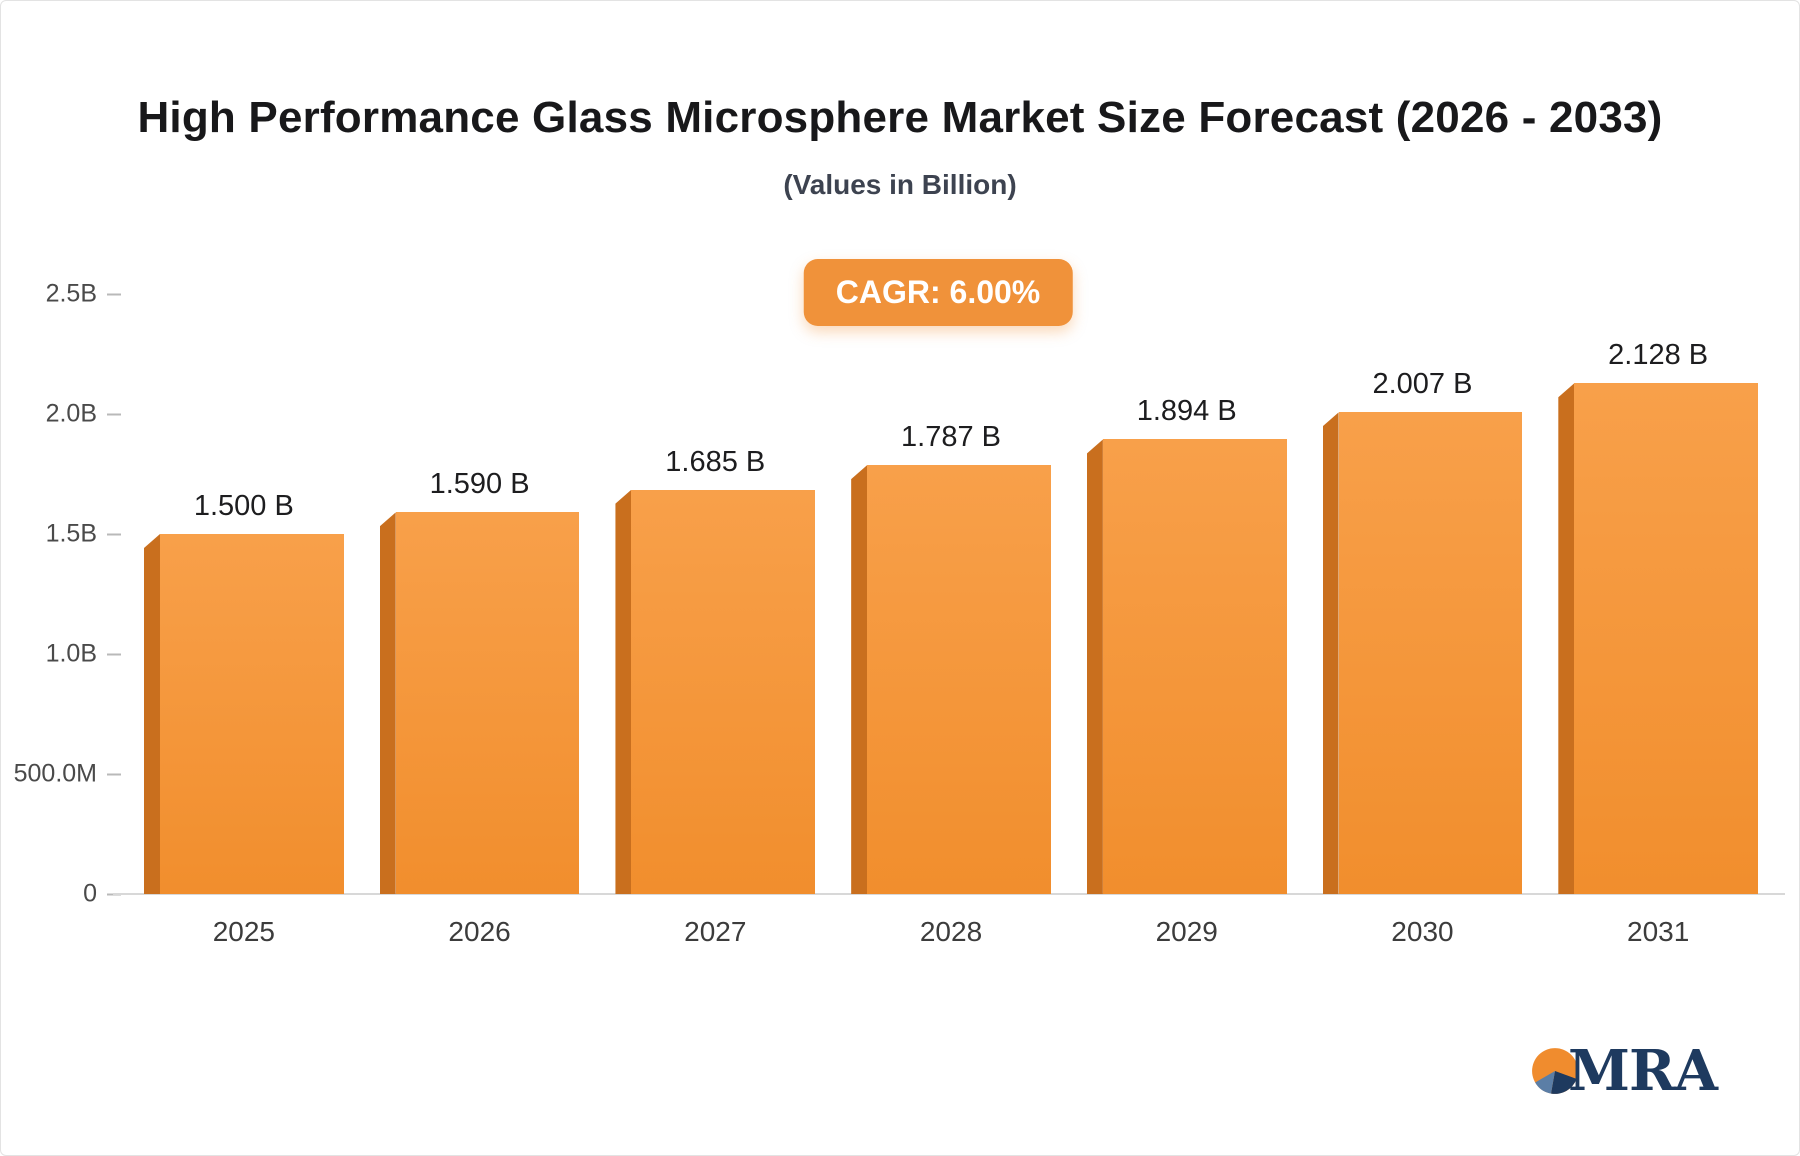 Image resolution: width=1800 pixels, height=1156 pixels. Describe the element at coordinates (1658, 931) in the screenshot. I see `x-axis-label: 2031` at that location.